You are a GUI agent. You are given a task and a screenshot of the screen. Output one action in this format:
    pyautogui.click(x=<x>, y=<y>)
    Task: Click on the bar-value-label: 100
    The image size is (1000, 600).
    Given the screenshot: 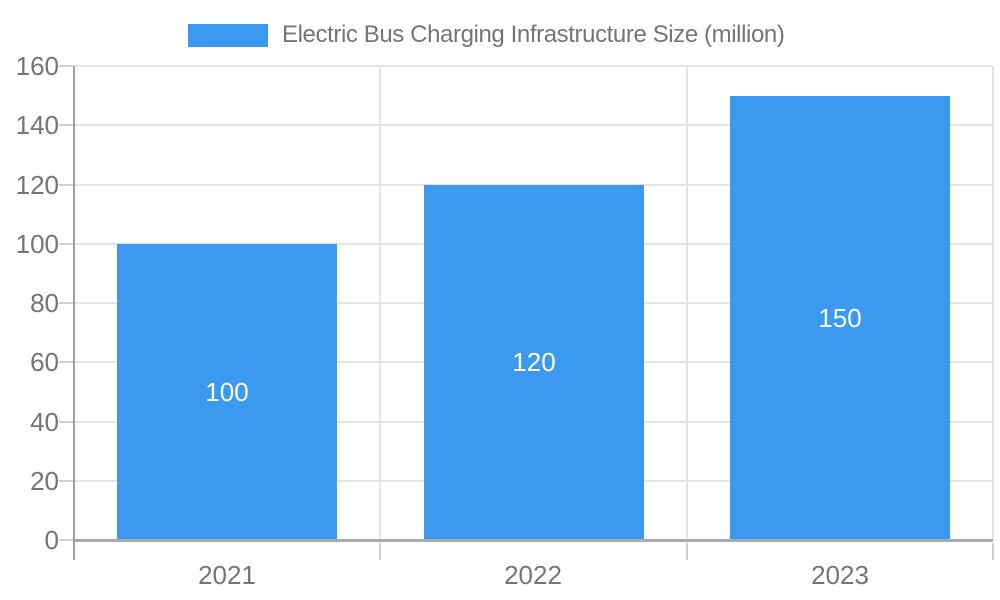 What is the action you would take?
    pyautogui.click(x=227, y=392)
    